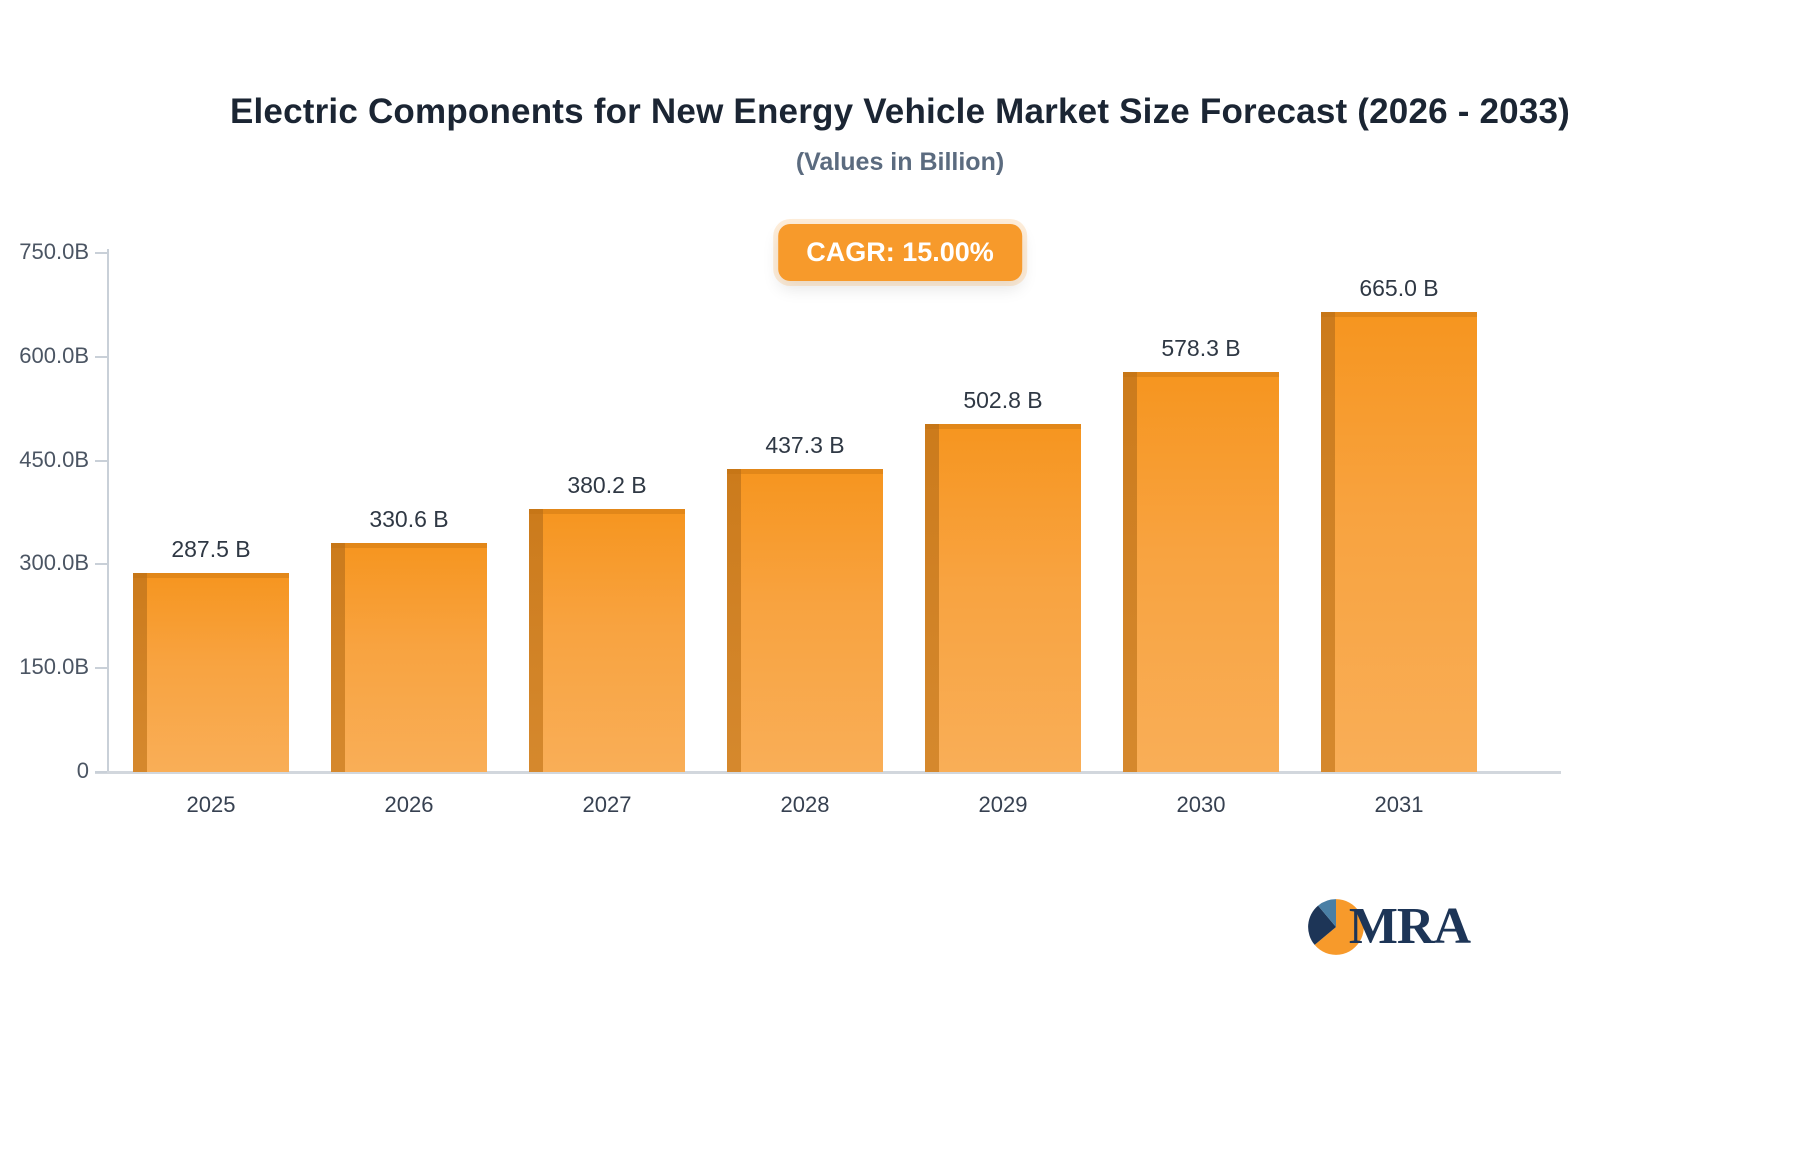  I want to click on y-axis-tick-label: 750.0B, so click(54, 251).